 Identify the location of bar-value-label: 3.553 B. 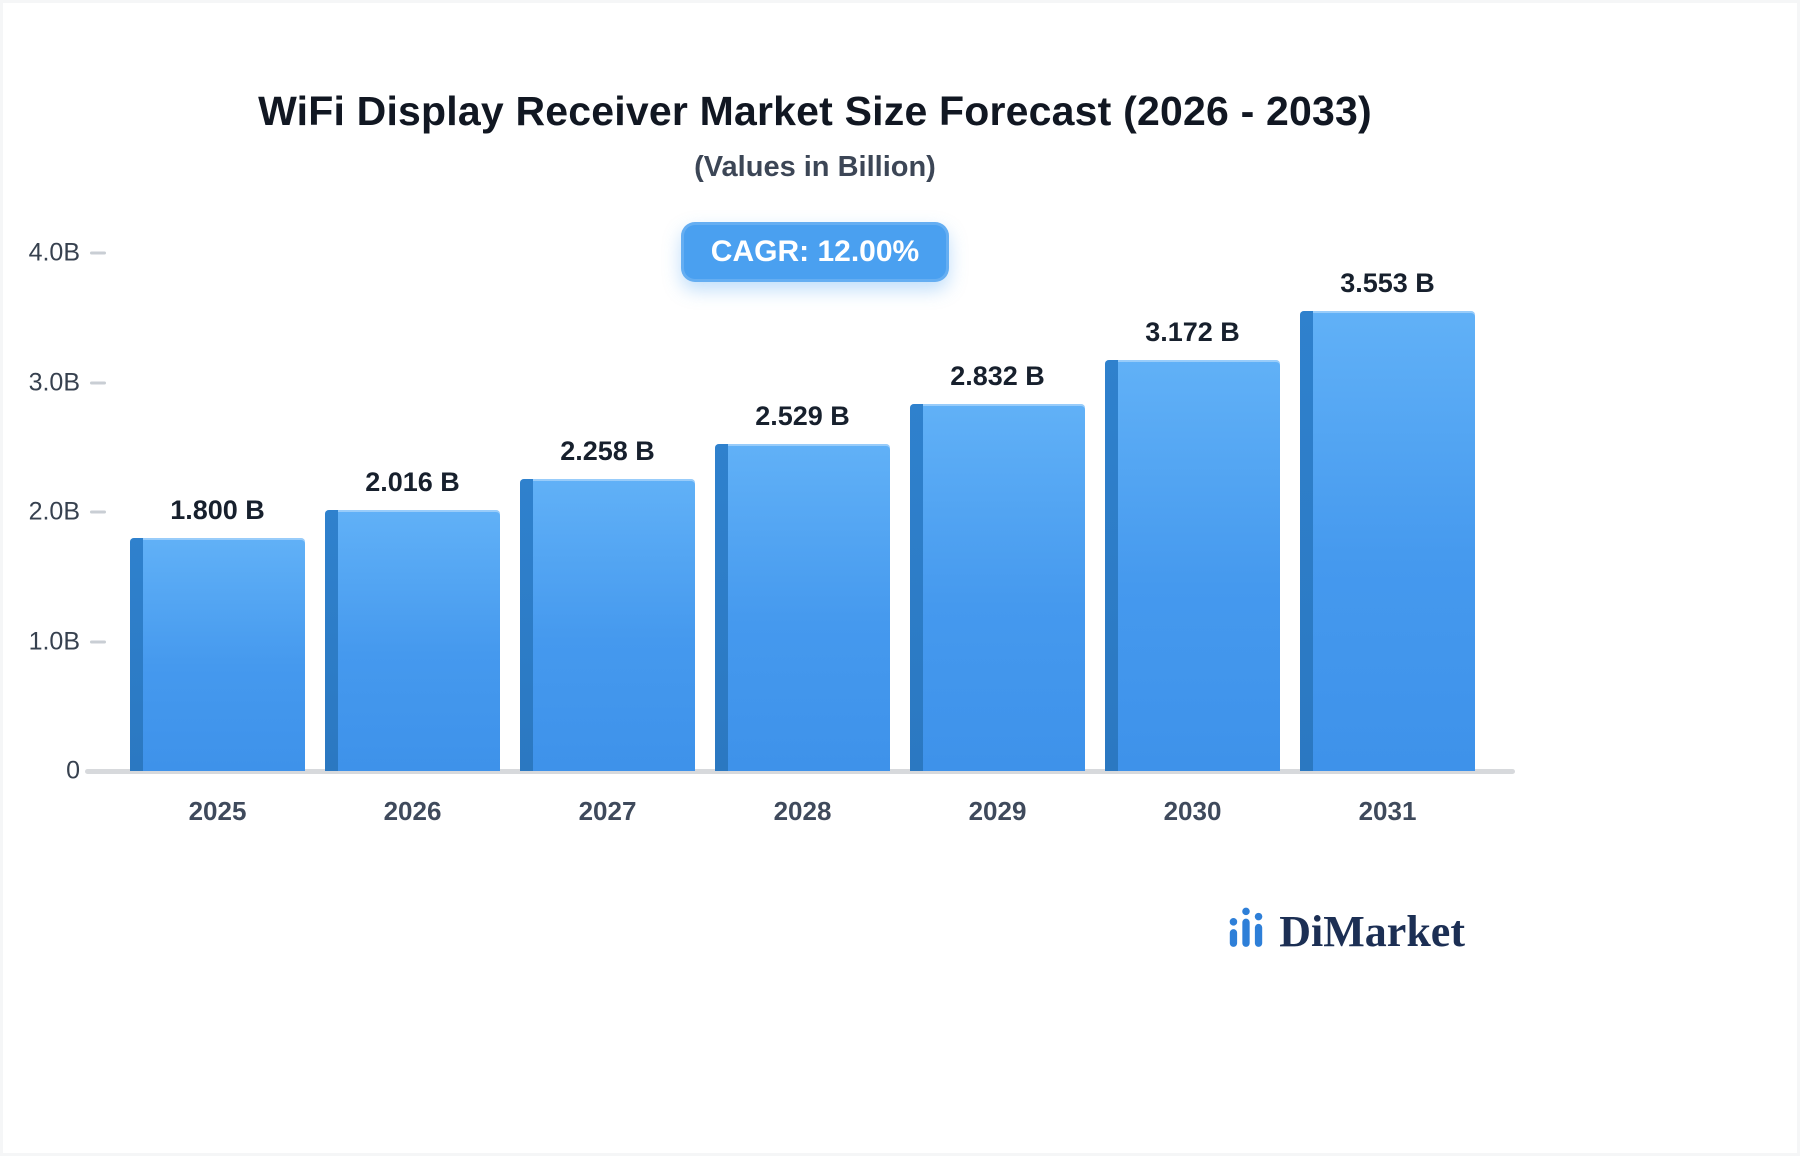
(1387, 282).